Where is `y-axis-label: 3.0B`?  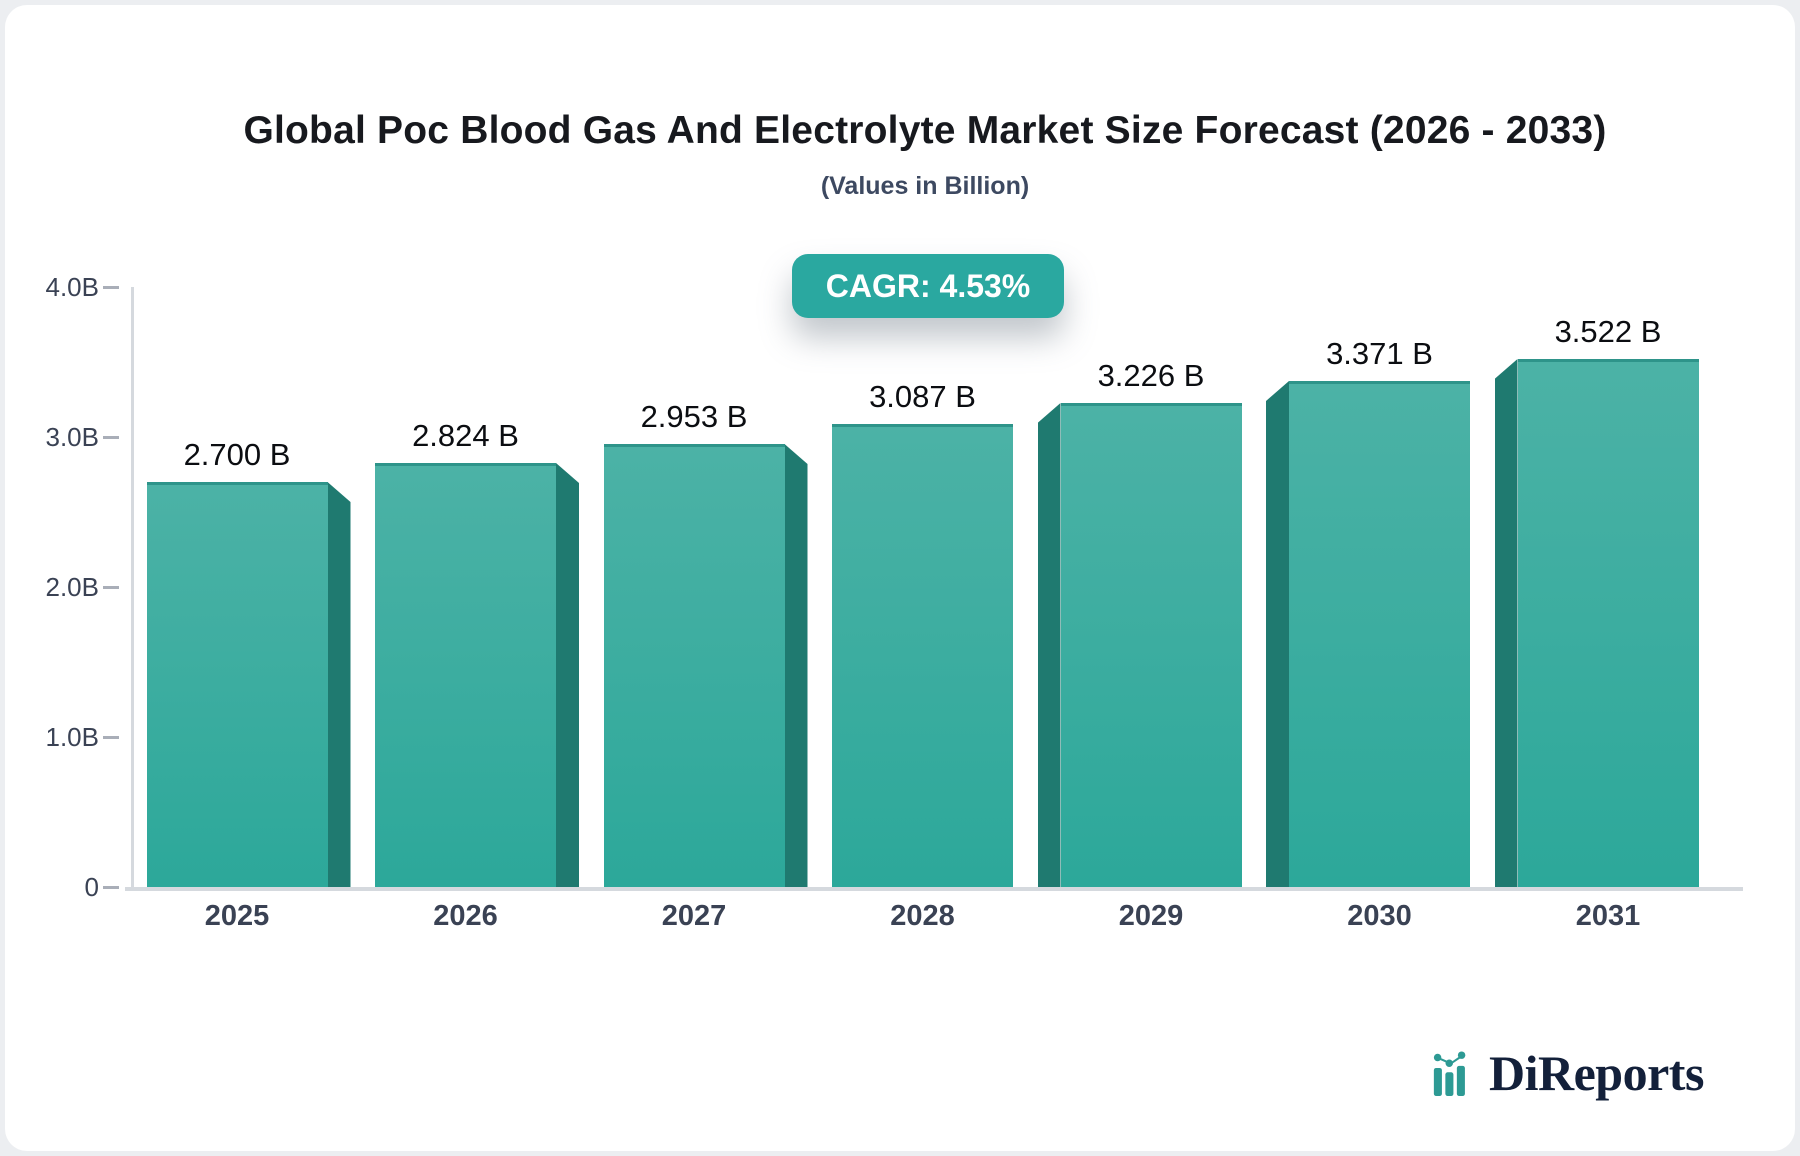
y-axis-label: 3.0B is located at coordinates (72, 437).